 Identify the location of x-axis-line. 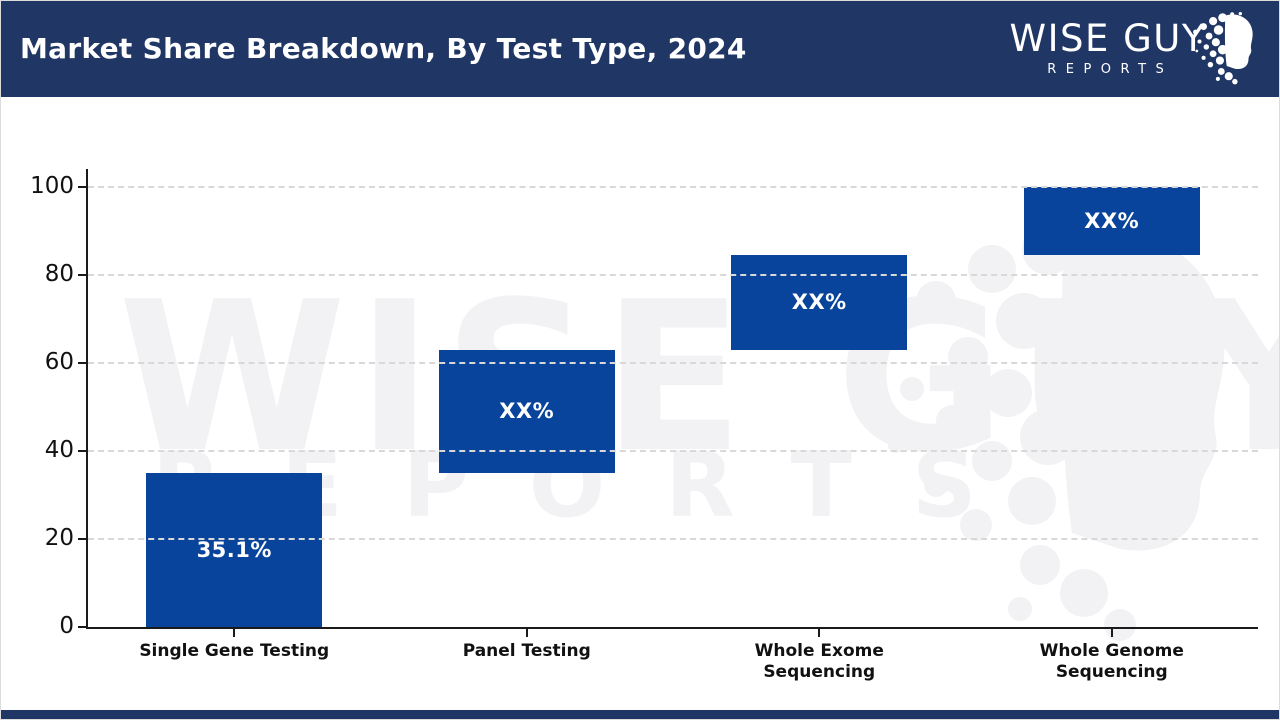
(672, 628).